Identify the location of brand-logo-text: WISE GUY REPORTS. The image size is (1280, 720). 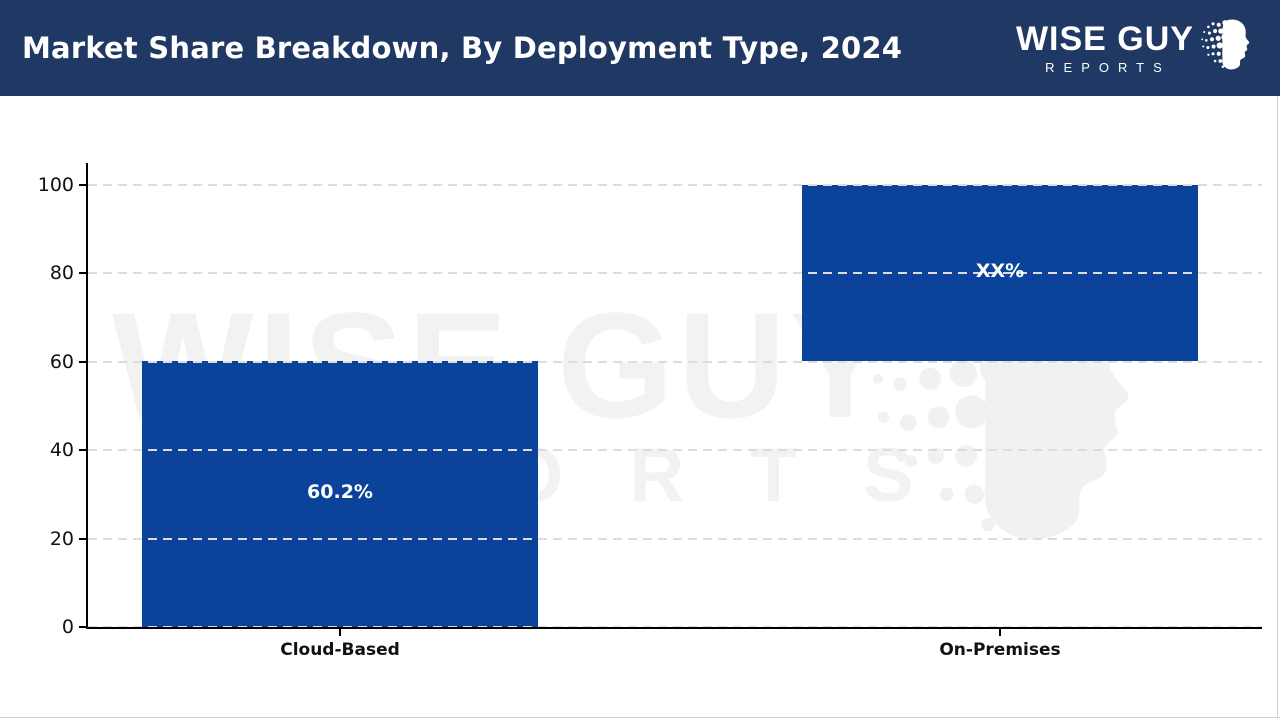
(1105, 48).